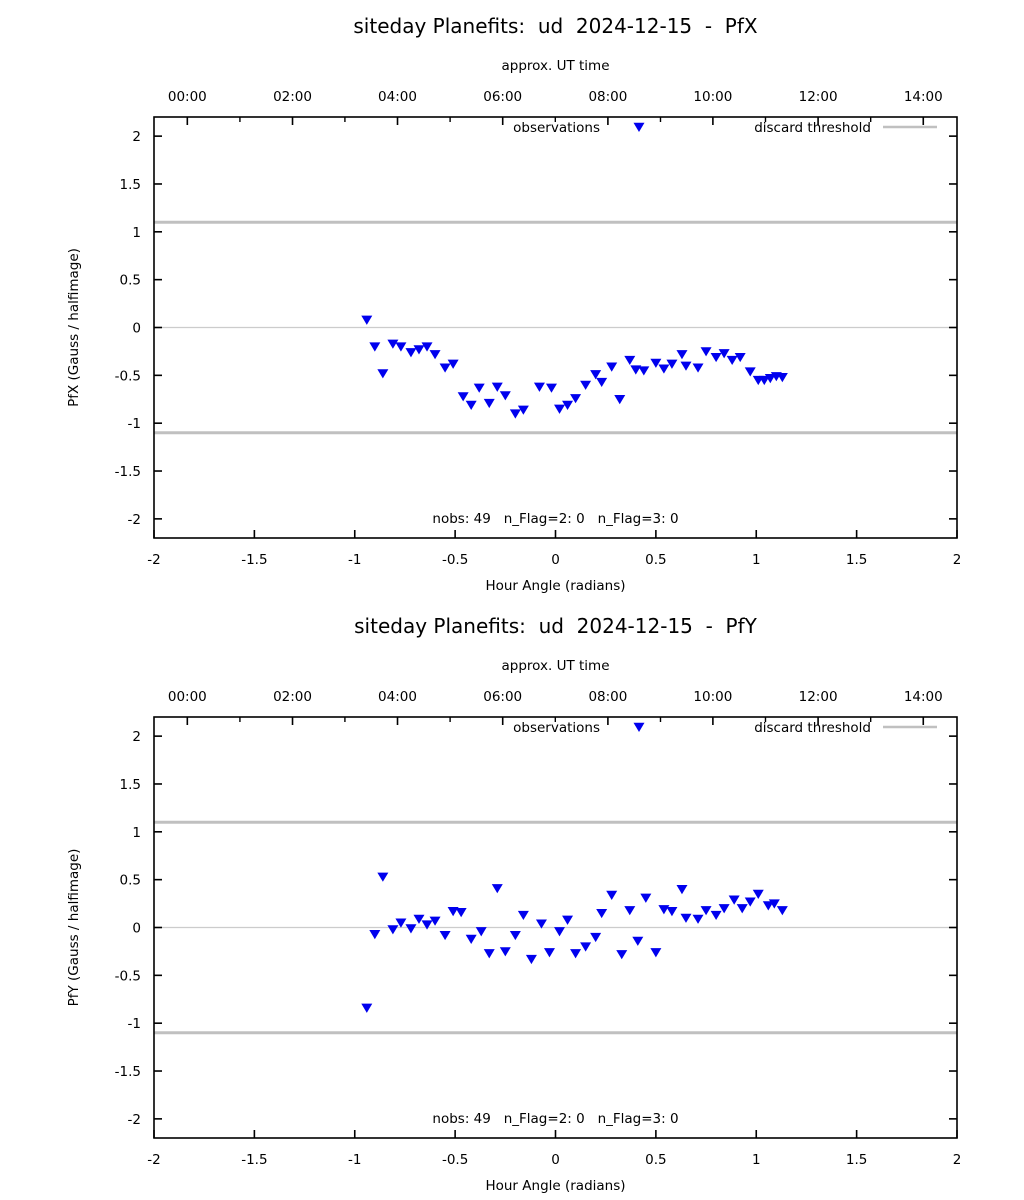  I want to click on y-tick-label: -1, so click(134, 1024).